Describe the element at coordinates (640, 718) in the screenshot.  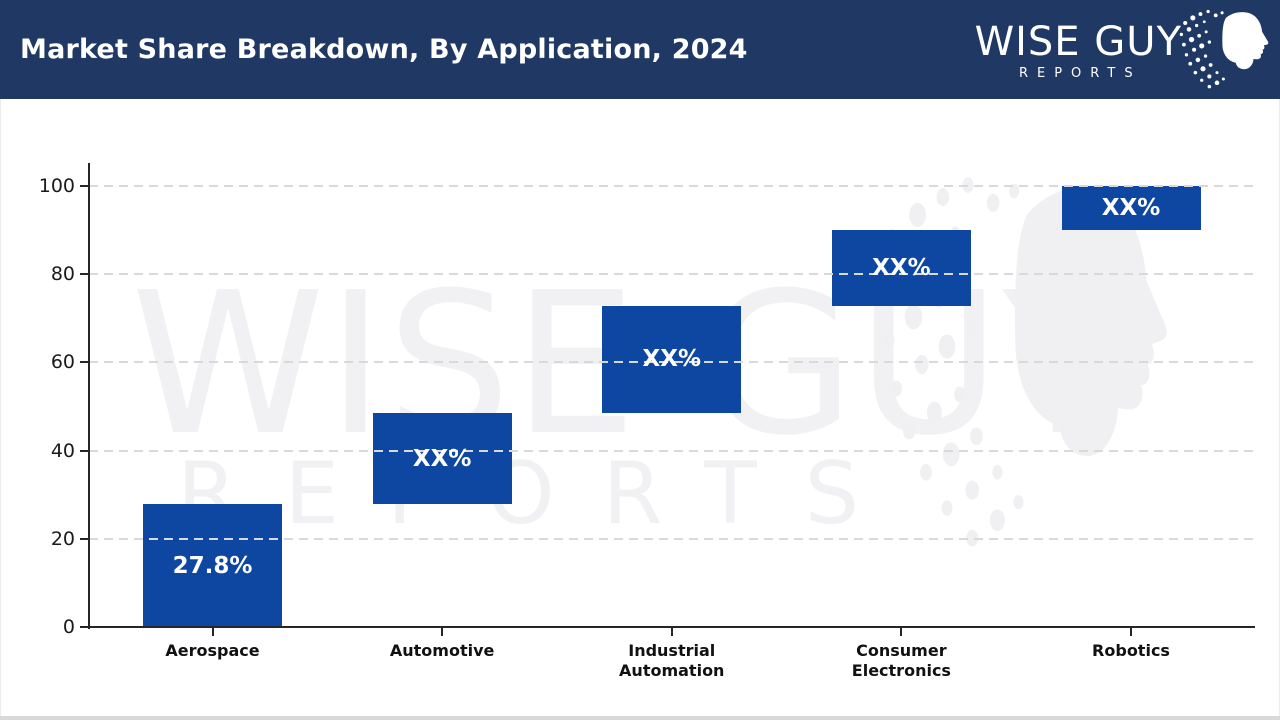
I see `footer-strip` at that location.